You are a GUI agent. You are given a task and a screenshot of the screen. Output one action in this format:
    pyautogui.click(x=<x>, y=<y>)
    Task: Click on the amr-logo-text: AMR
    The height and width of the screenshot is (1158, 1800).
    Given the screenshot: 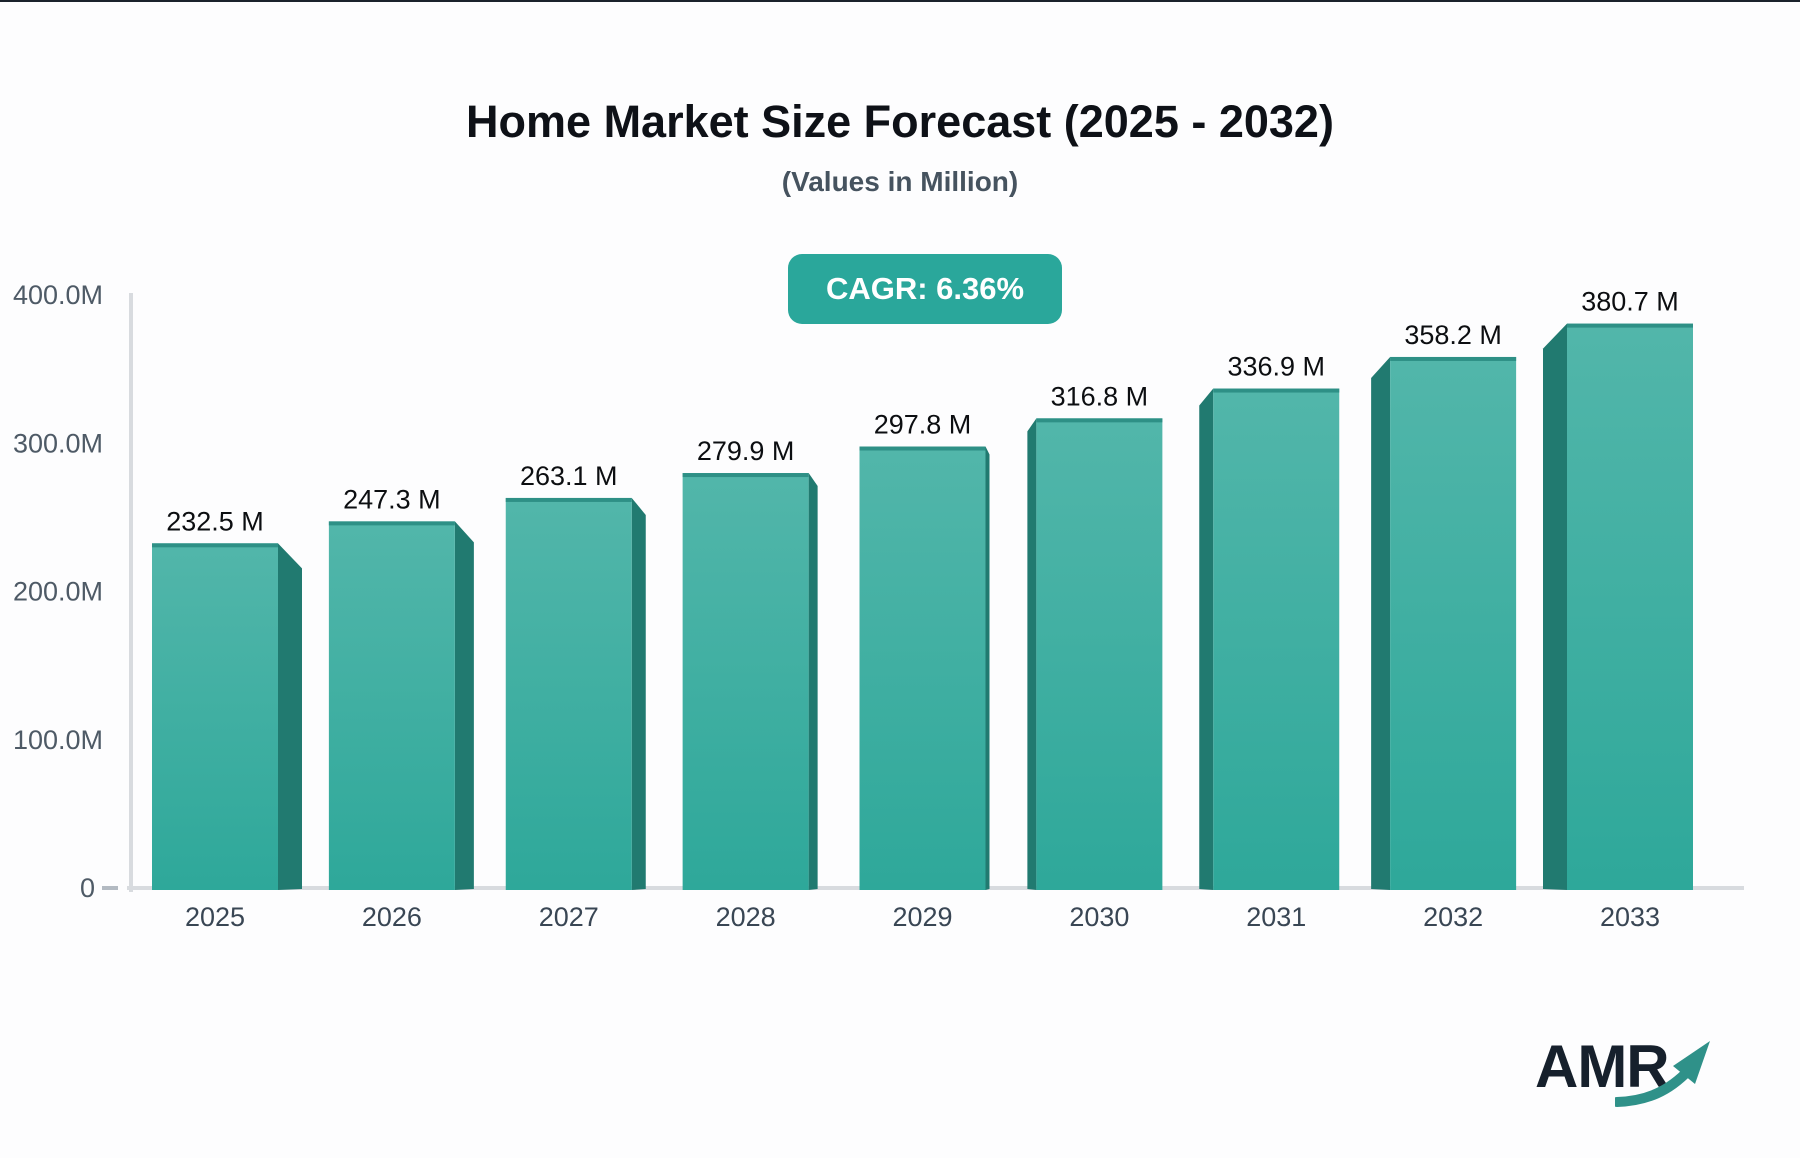 What is the action you would take?
    pyautogui.click(x=1602, y=1066)
    